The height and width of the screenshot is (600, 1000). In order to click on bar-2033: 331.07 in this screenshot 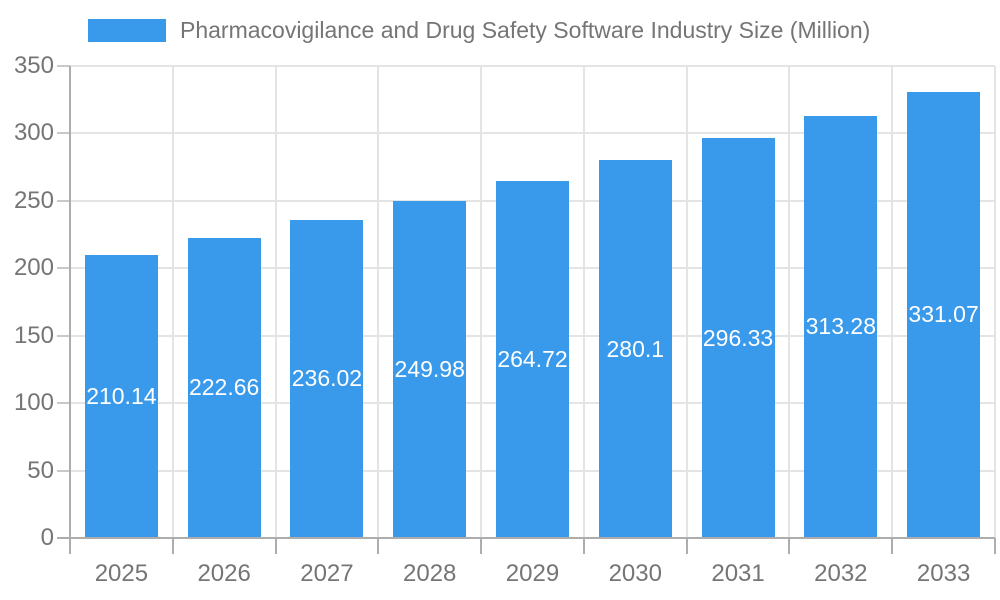, I will do `click(944, 314)`.